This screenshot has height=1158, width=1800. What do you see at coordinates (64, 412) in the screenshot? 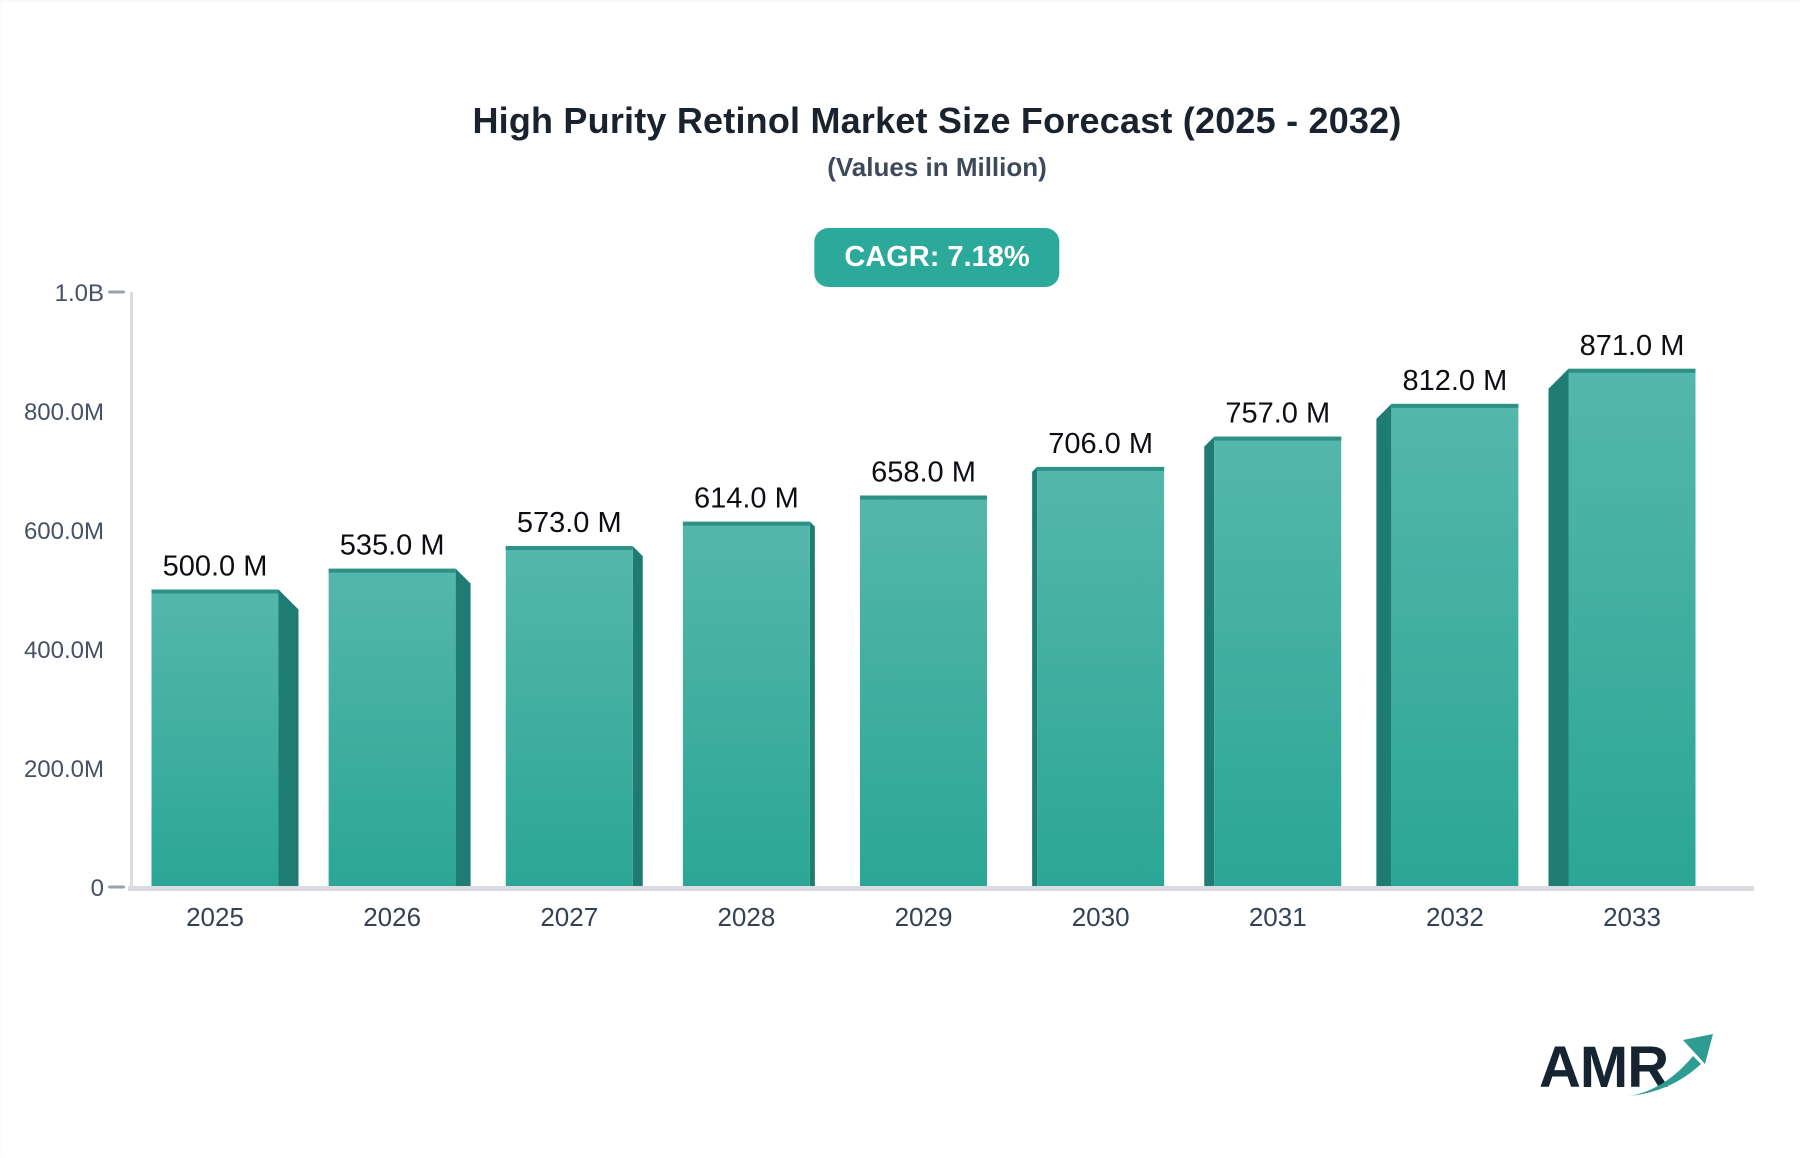
I see `y-axis-tick-label: 800.0M` at bounding box center [64, 412].